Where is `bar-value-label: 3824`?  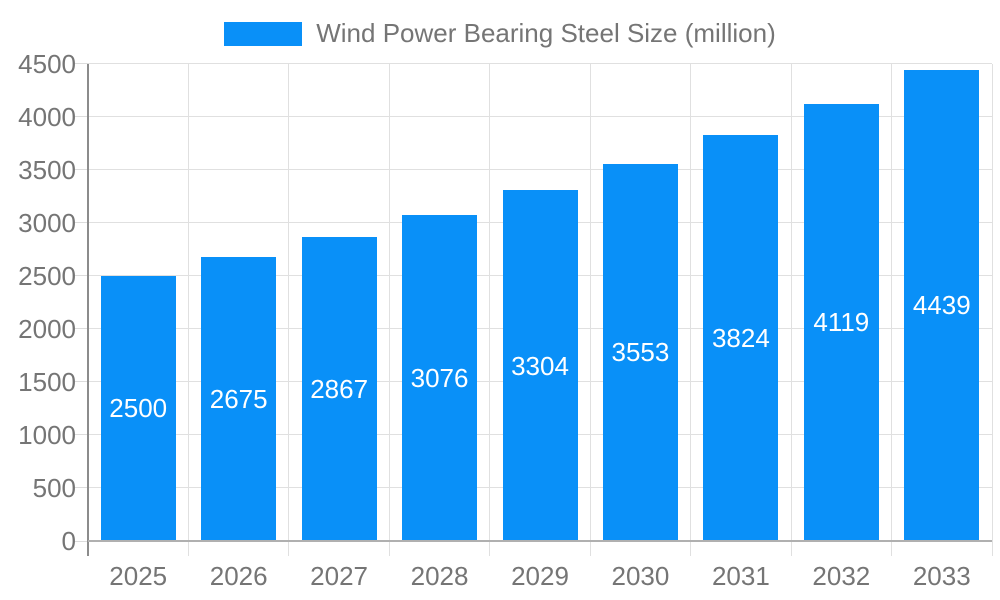 bar-value-label: 3824 is located at coordinates (740, 338).